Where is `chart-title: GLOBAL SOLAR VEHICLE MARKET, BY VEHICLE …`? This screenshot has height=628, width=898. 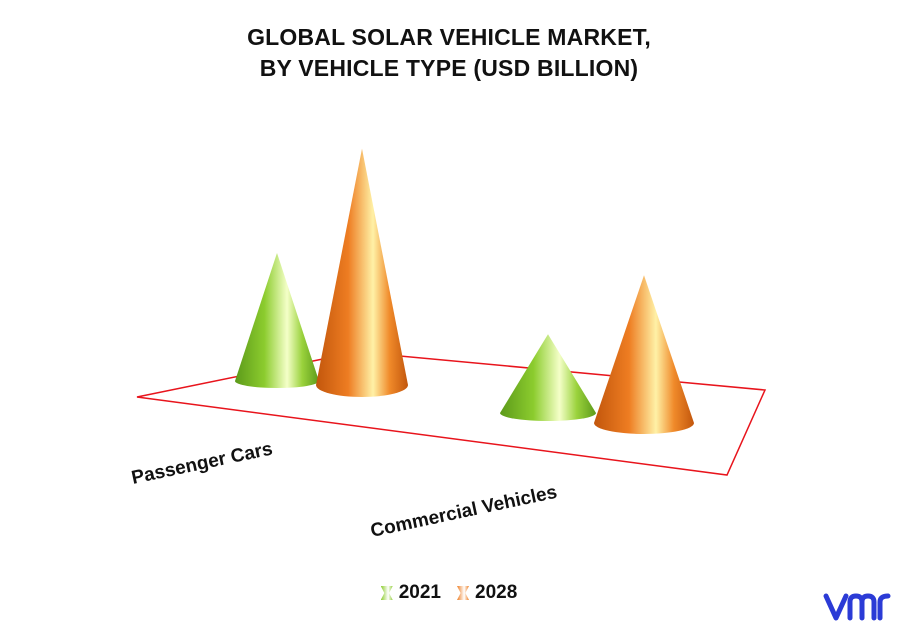
chart-title: GLOBAL SOLAR VEHICLE MARKET, BY VEHICLE … is located at coordinates (449, 53).